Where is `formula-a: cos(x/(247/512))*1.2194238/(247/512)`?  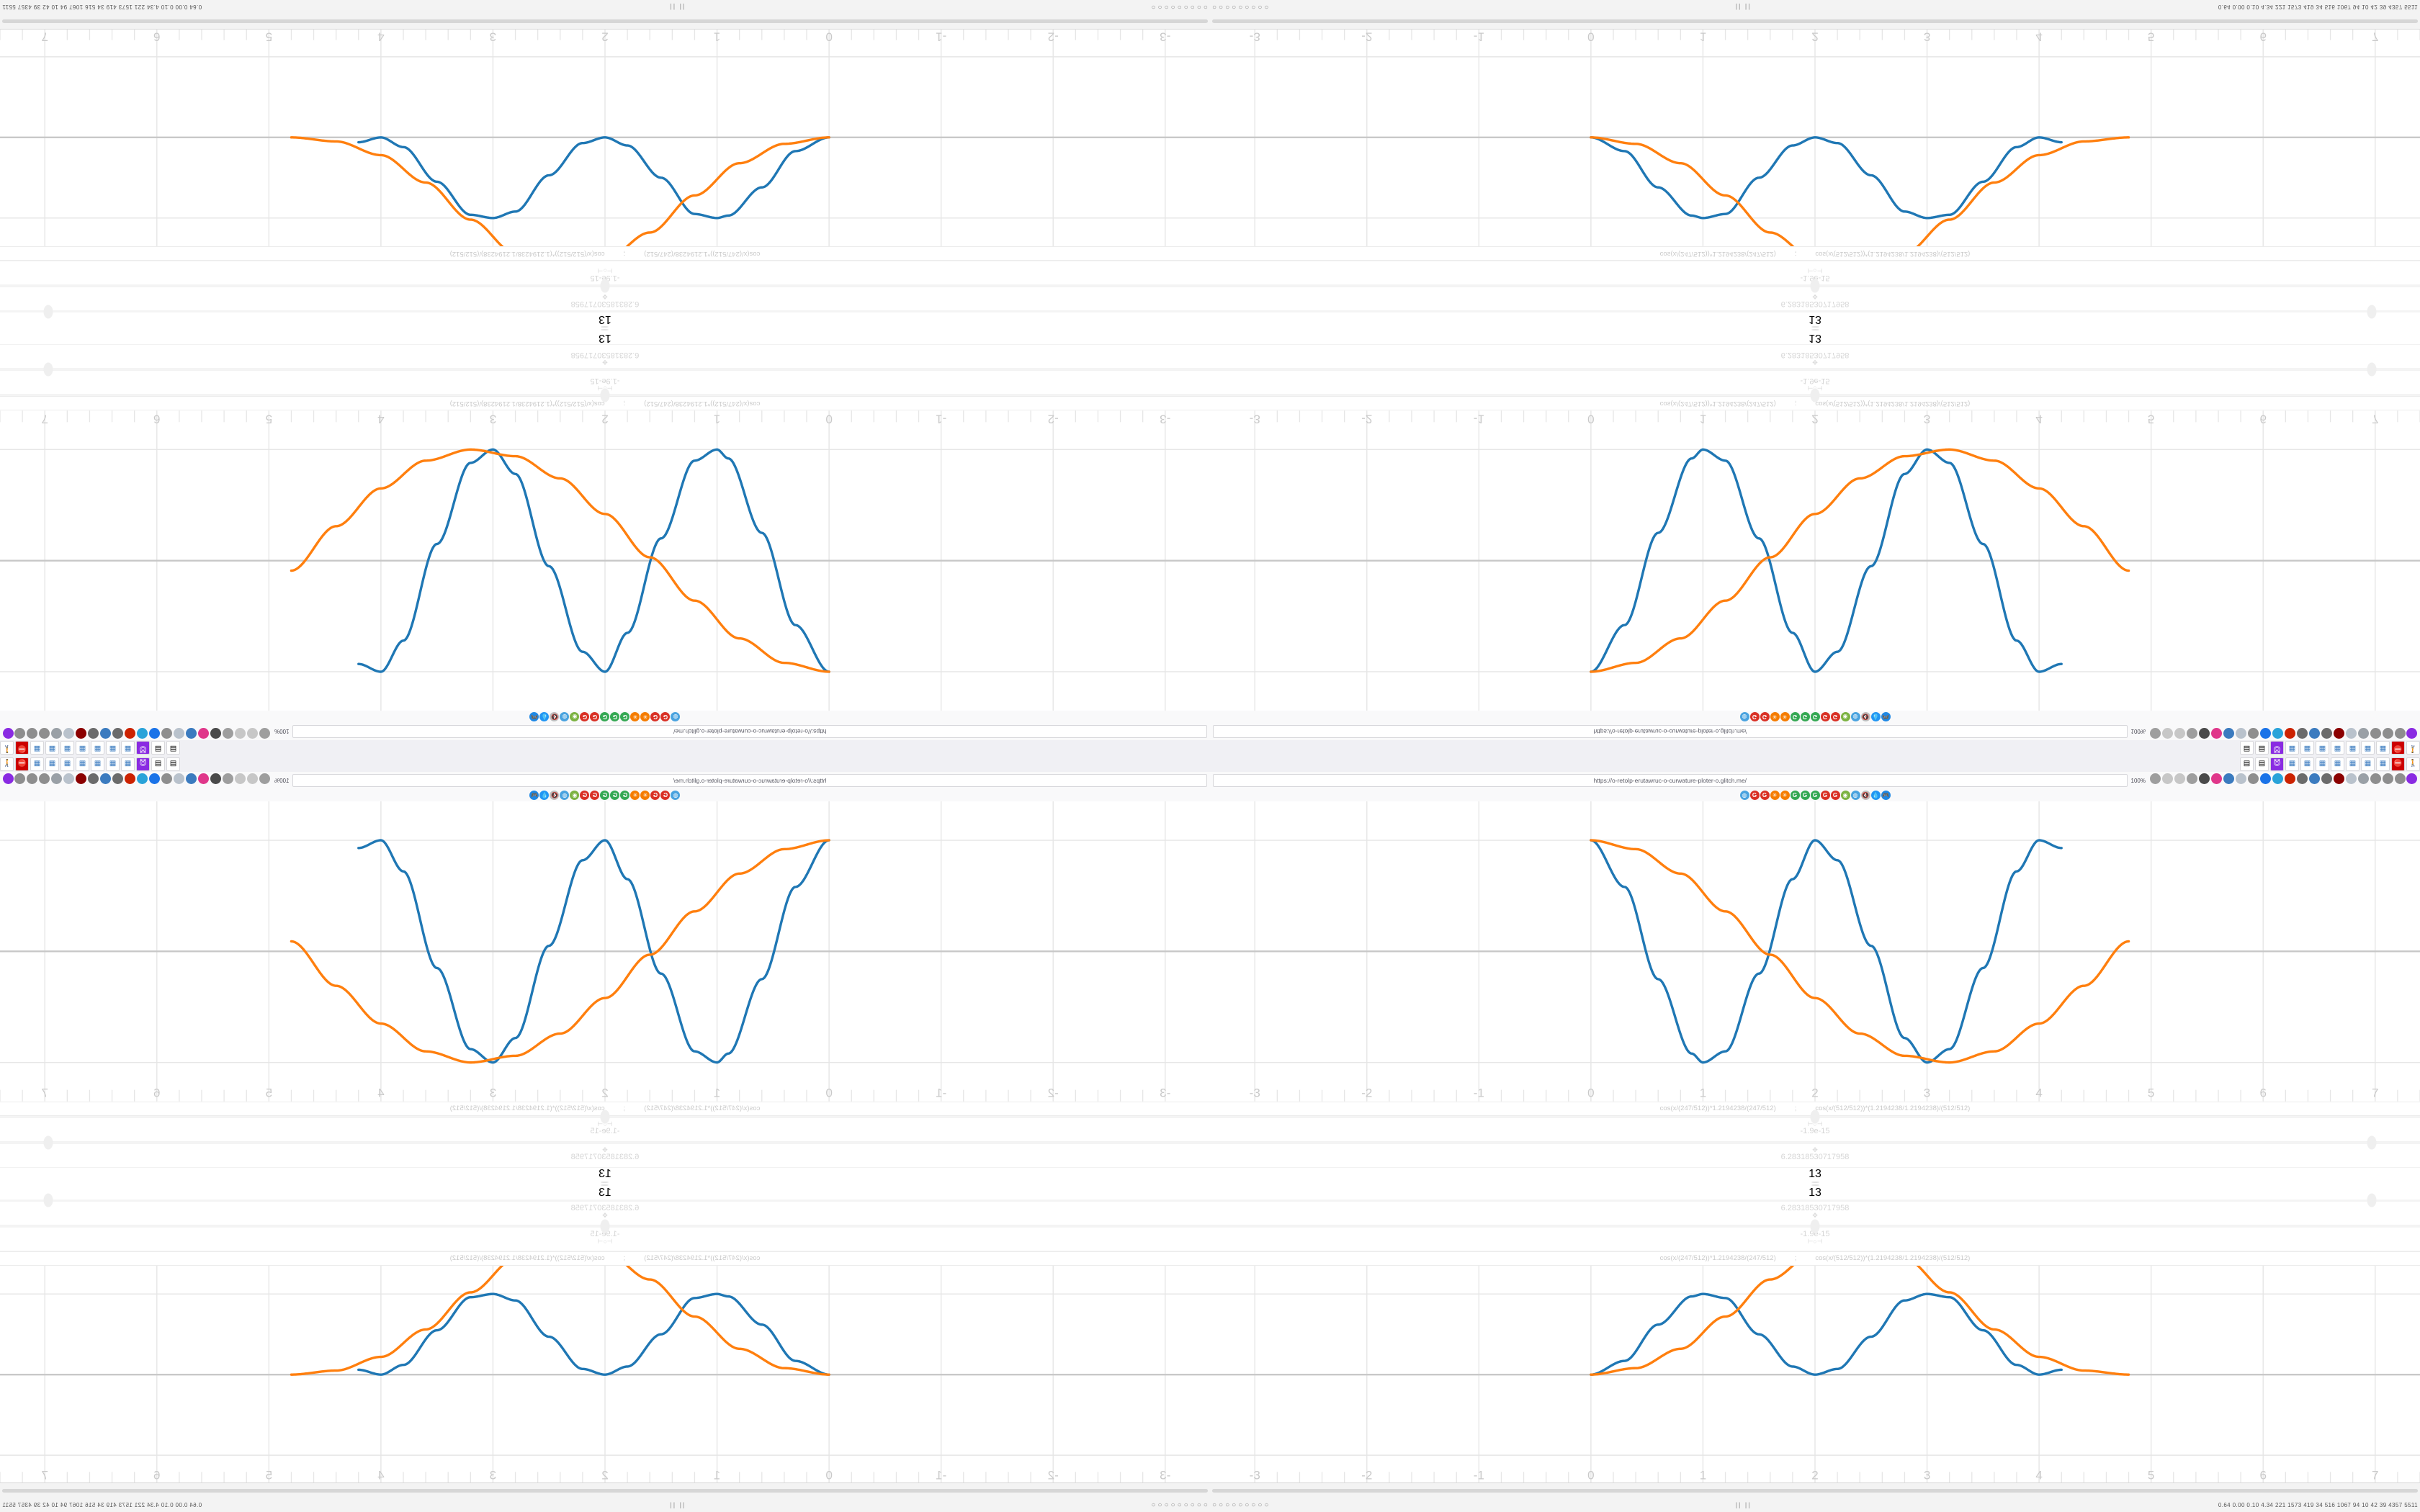 formula-a: cos(x/(247/512))*1.2194238/(247/512) is located at coordinates (1717, 403).